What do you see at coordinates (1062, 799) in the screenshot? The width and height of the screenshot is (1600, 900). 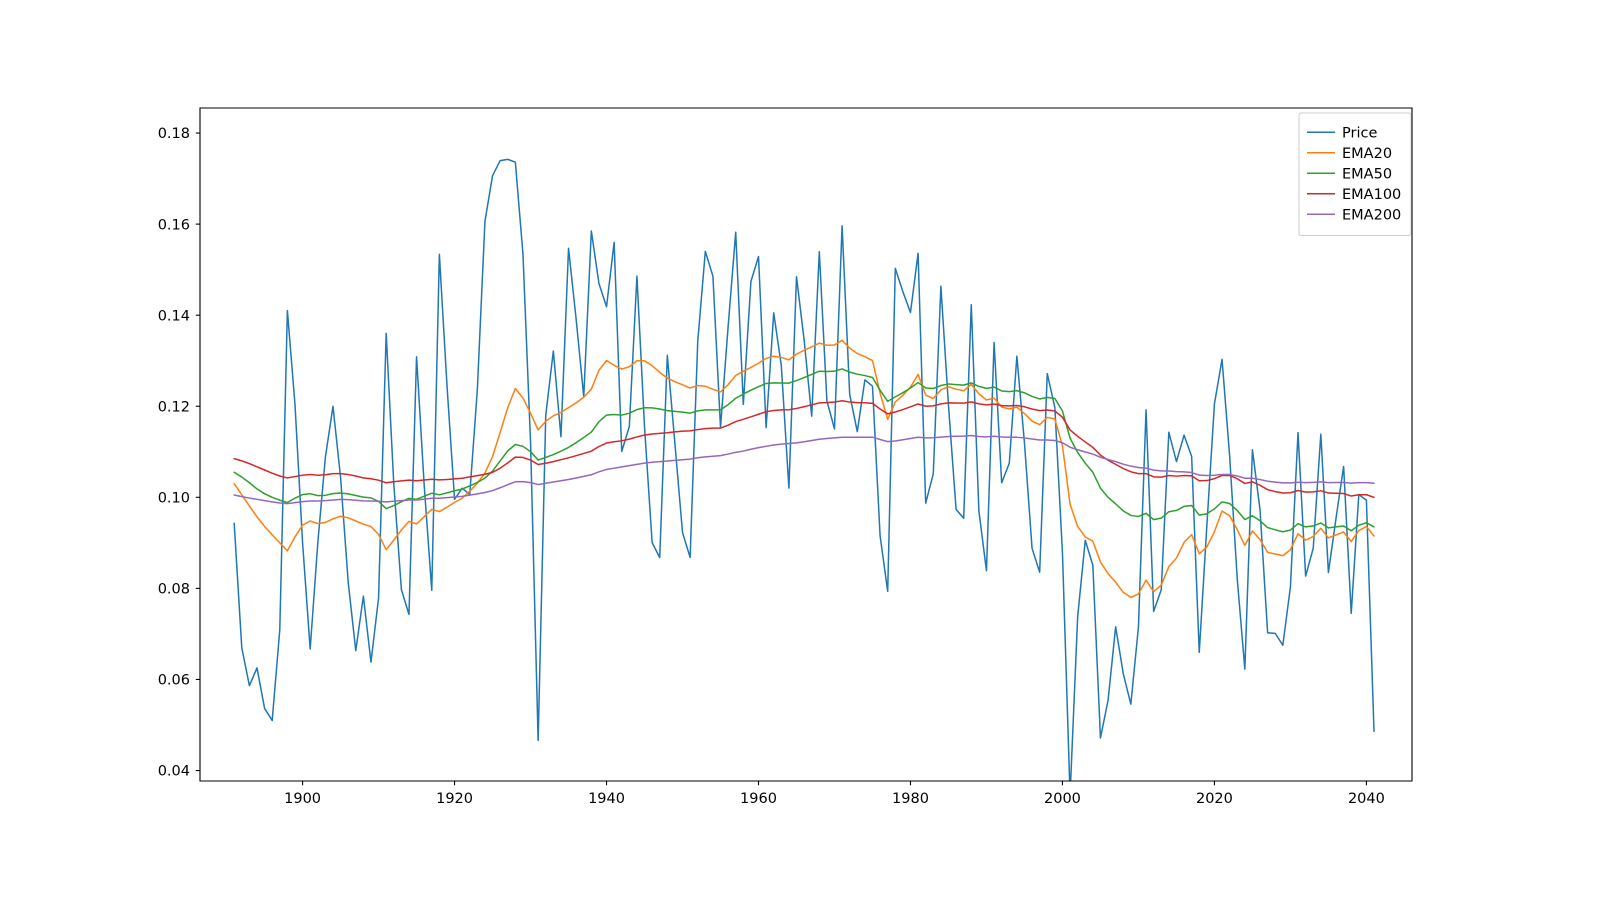 I see `x-tick-label: 2000` at bounding box center [1062, 799].